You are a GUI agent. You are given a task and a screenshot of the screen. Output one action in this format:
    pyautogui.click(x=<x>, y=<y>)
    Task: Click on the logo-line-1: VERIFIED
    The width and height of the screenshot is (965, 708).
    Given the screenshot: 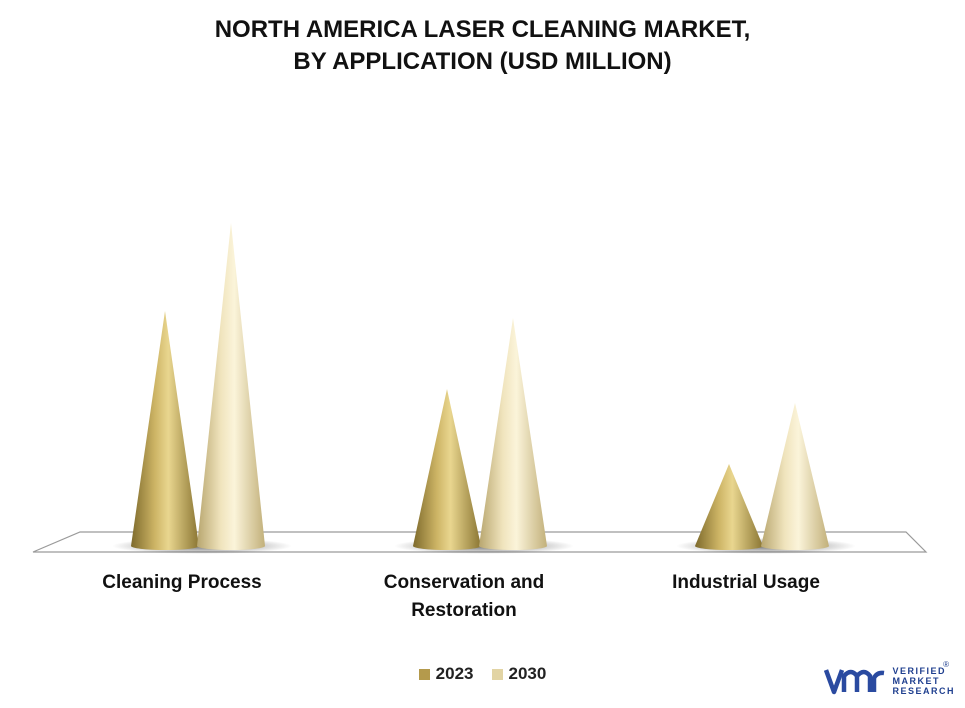 What is the action you would take?
    pyautogui.click(x=919, y=671)
    